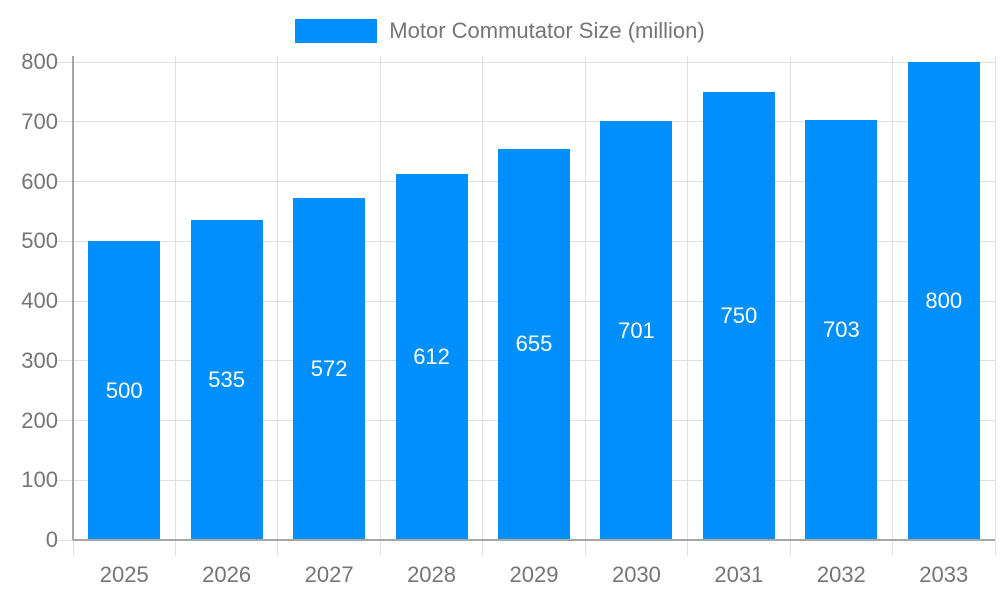 The width and height of the screenshot is (1000, 600). Describe the element at coordinates (73, 298) in the screenshot. I see `y-axis-line` at that location.